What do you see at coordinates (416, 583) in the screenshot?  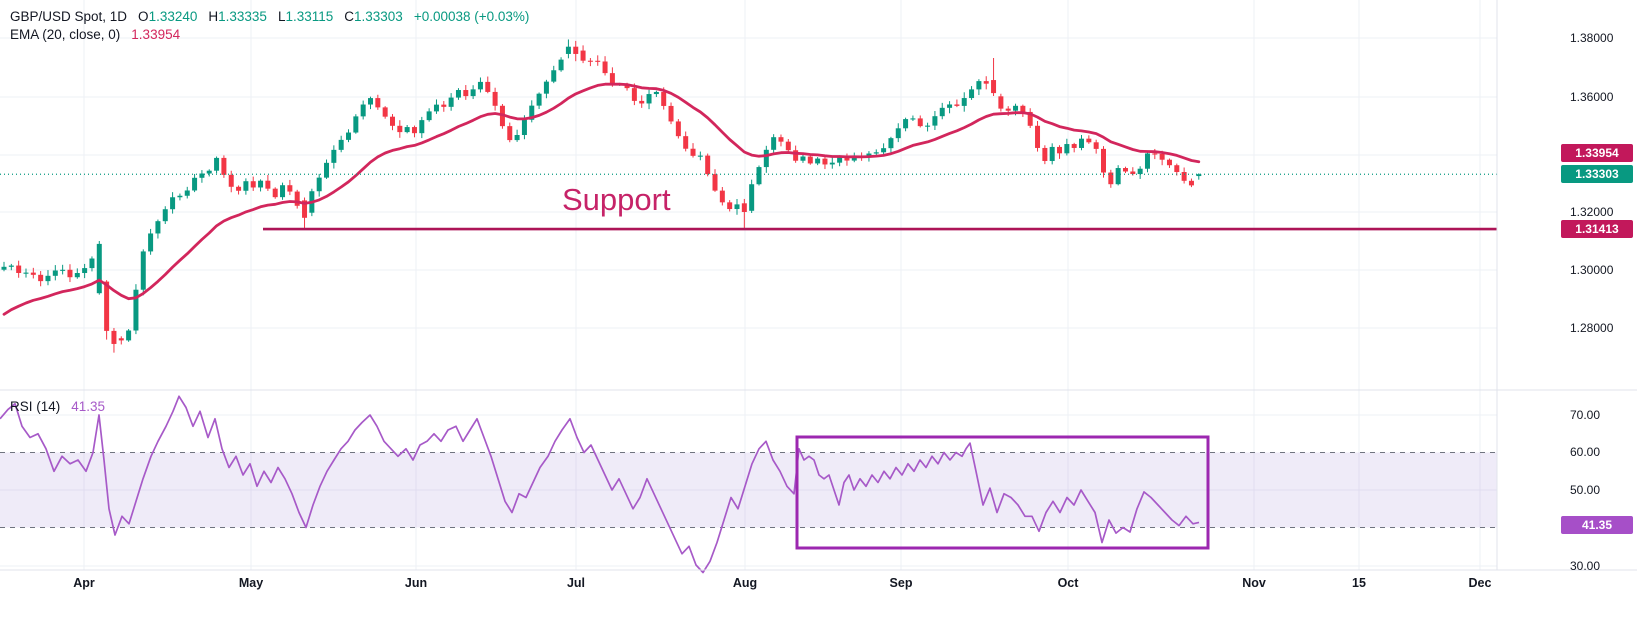 I see `time-axis-label: Jun` at bounding box center [416, 583].